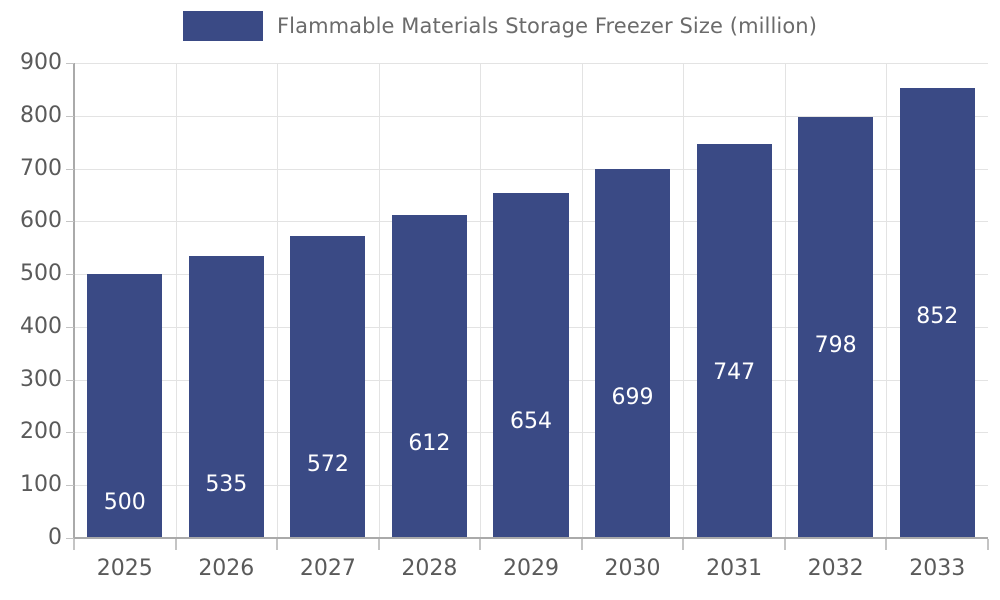  I want to click on x-axis-tick-label: 2031, so click(734, 568).